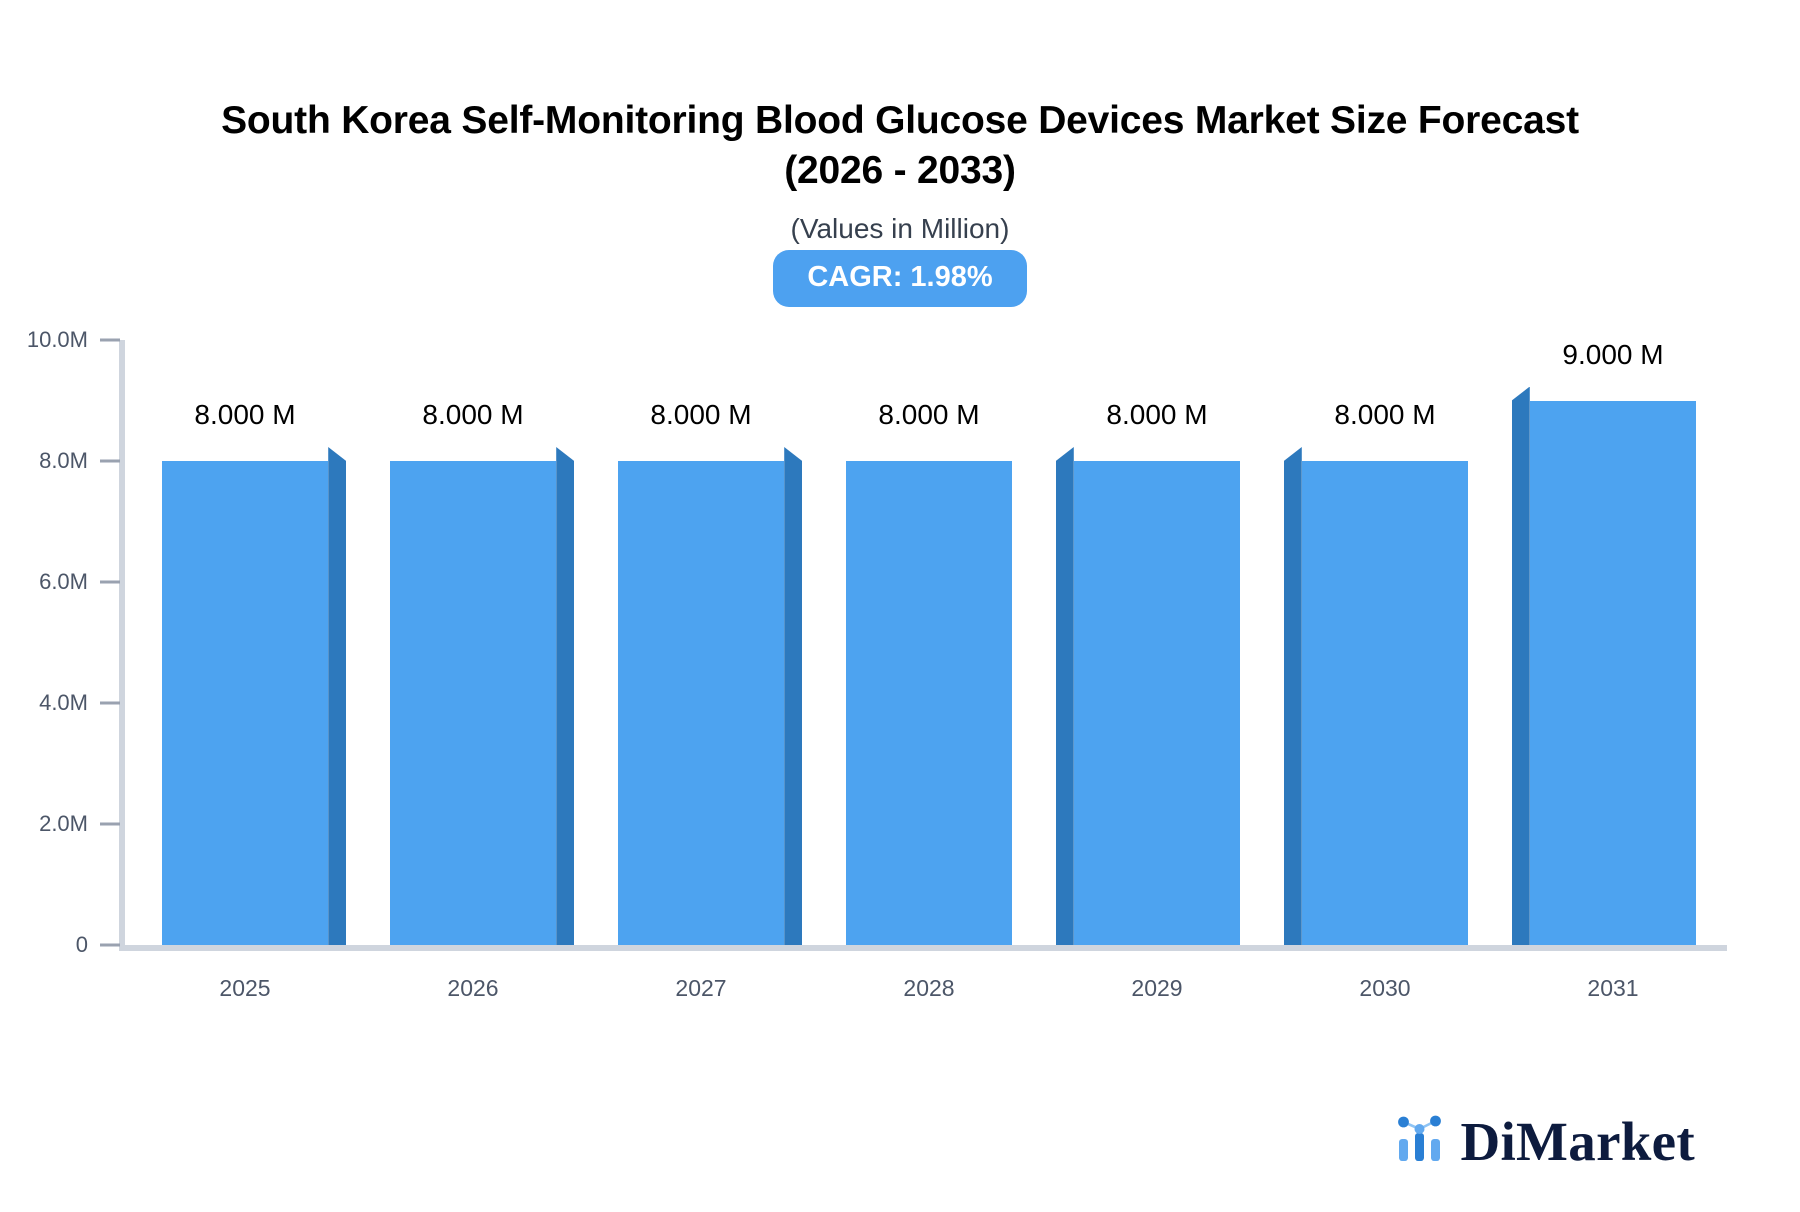 The height and width of the screenshot is (1212, 1800). I want to click on x-axis-tick-label: 2025, so click(245, 988).